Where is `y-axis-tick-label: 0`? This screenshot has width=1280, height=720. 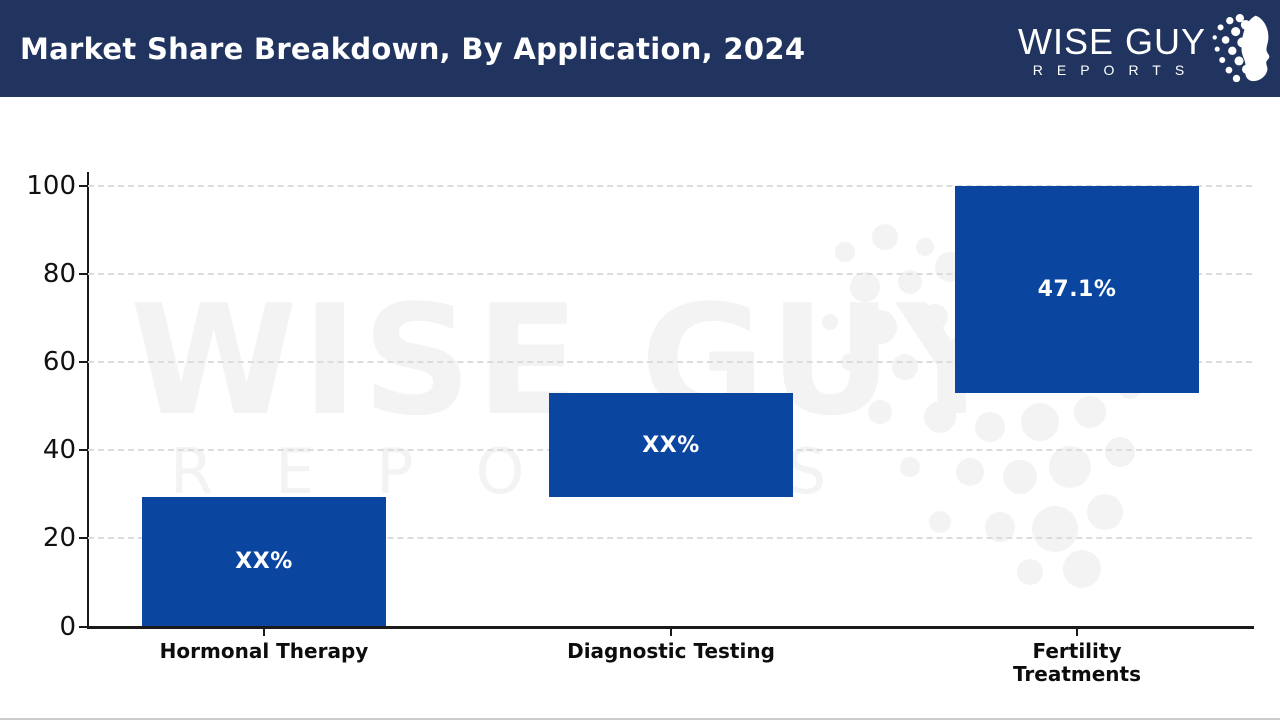
y-axis-tick-label: 0 is located at coordinates (67, 626).